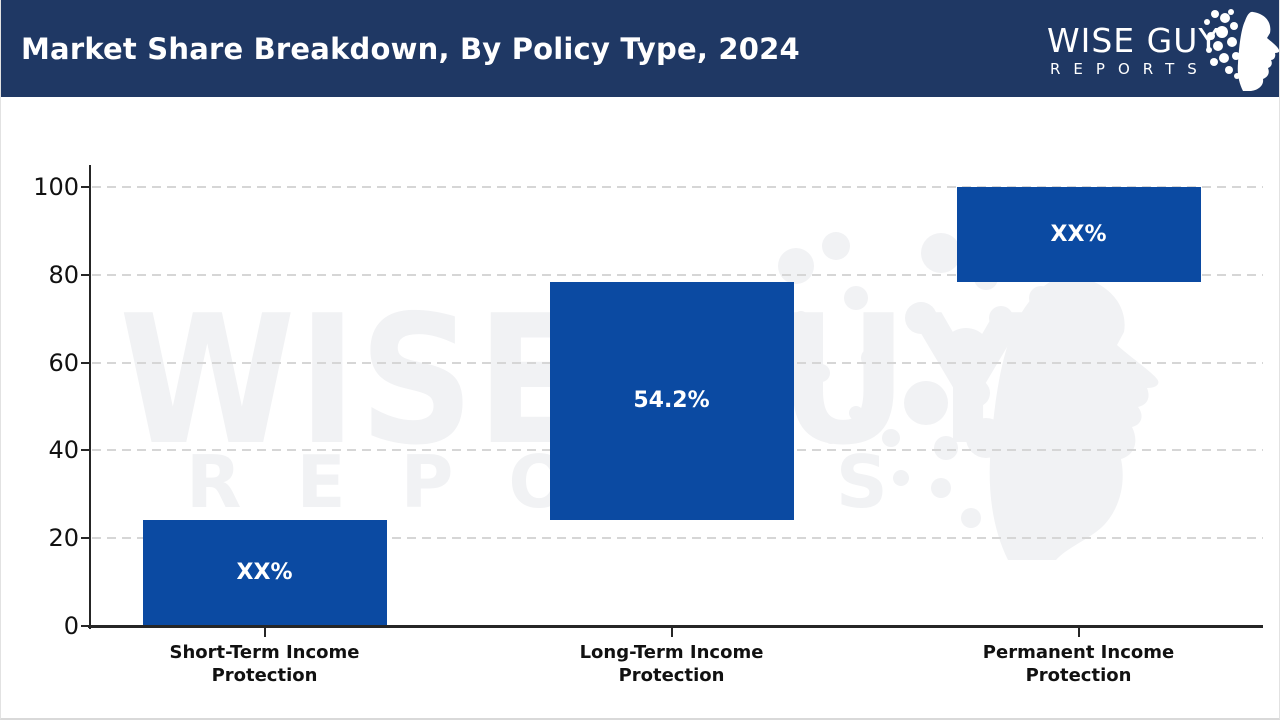  What do you see at coordinates (71, 626) in the screenshot?
I see `y-tick-label-0: 0` at bounding box center [71, 626].